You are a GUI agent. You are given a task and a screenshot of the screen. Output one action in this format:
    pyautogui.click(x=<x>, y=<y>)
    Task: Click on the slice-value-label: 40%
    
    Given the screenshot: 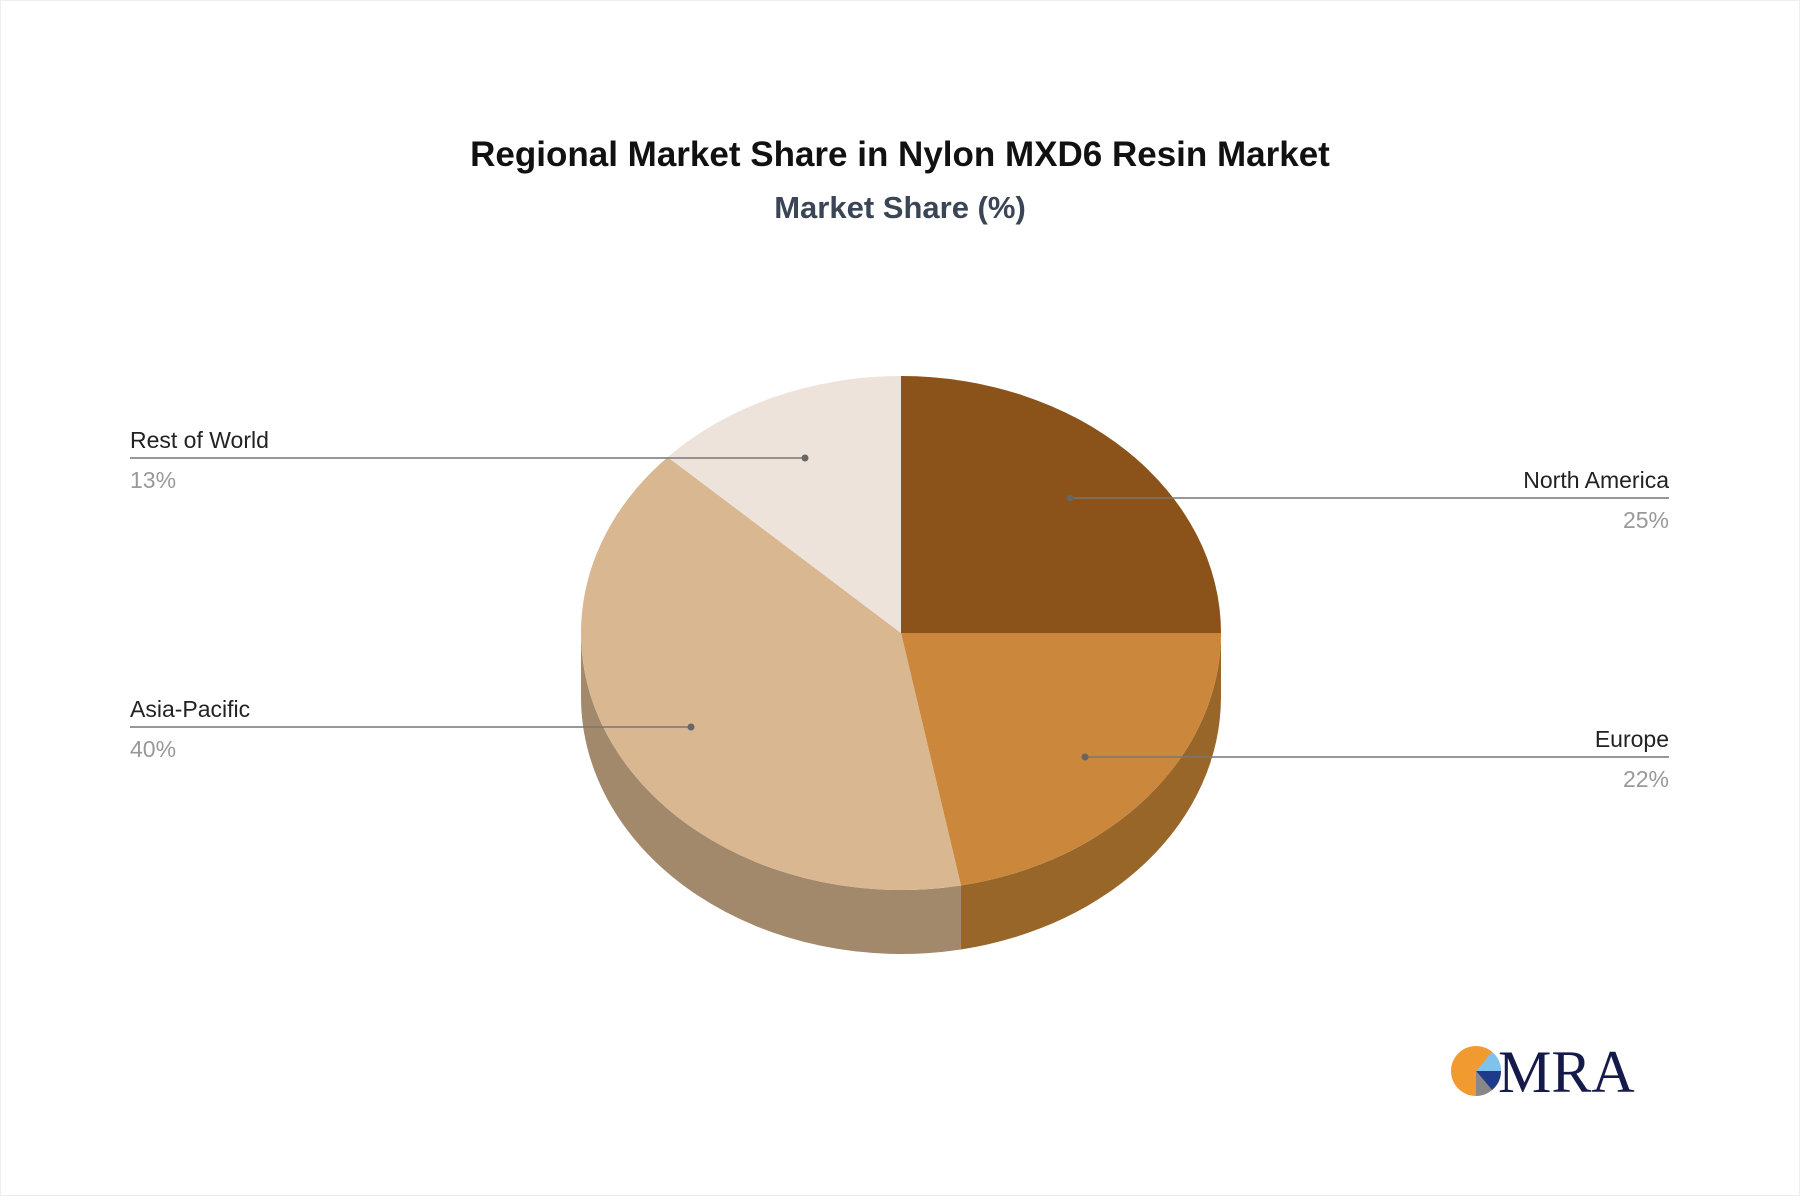 What is the action you would take?
    pyautogui.click(x=153, y=749)
    